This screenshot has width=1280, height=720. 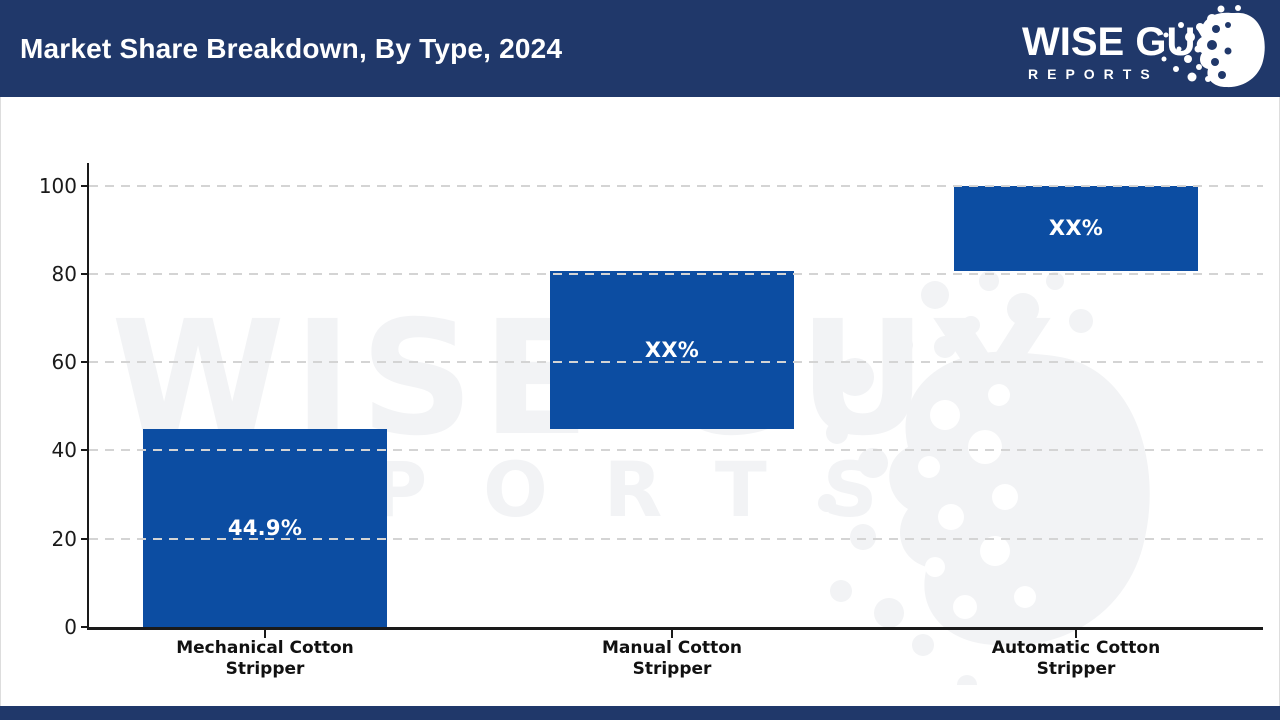 What do you see at coordinates (291, 48) in the screenshot?
I see `chart-title: Market Share Breakdown, By Type, 2024` at bounding box center [291, 48].